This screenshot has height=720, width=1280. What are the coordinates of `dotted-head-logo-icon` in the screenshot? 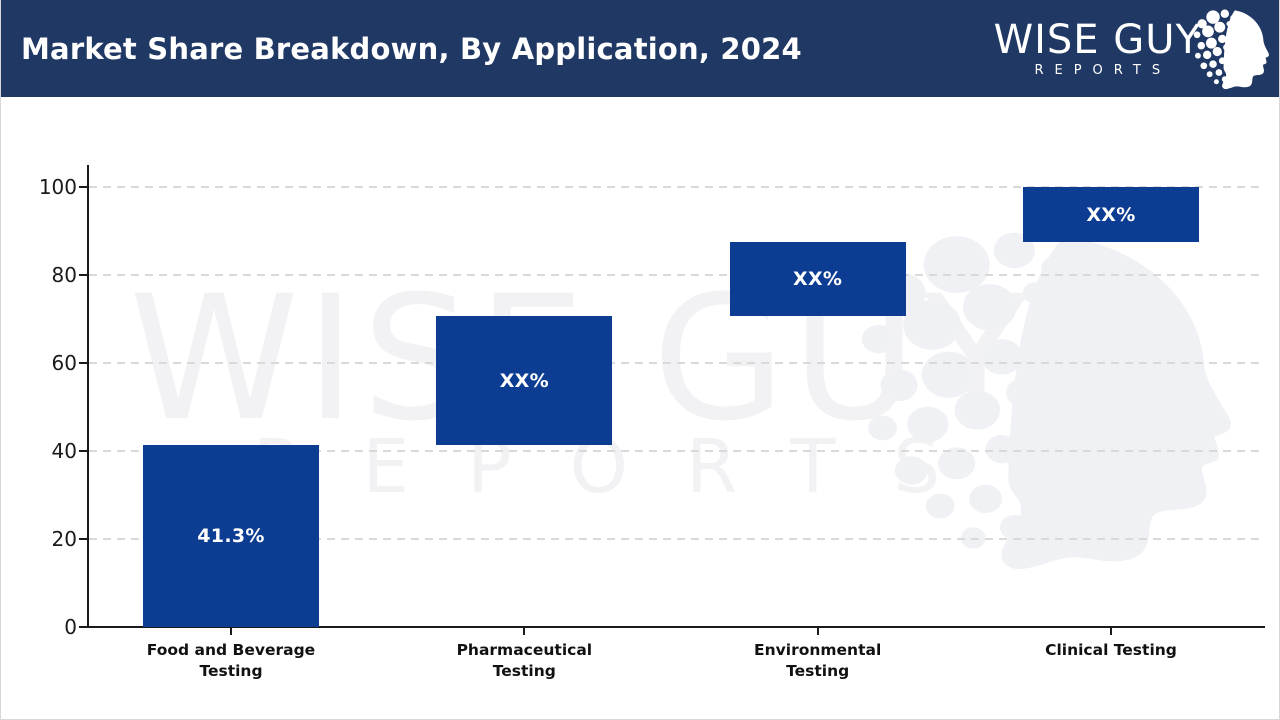 It's located at (1231, 49).